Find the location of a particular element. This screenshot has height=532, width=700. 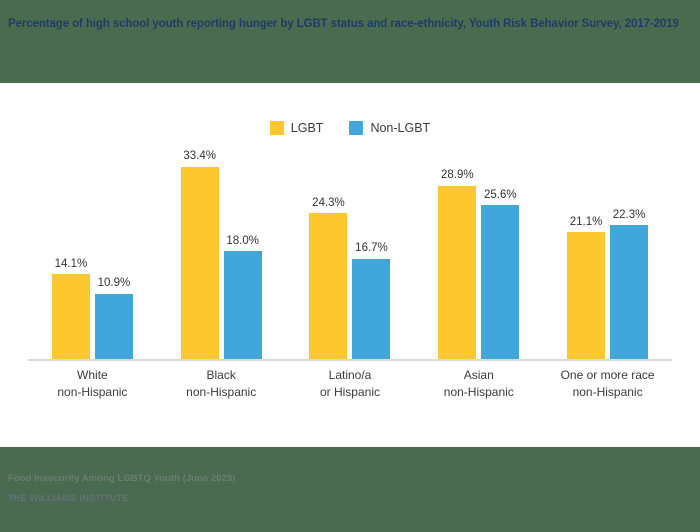

x-axis-label-black-line2: non-Hispanic is located at coordinates (221, 392).